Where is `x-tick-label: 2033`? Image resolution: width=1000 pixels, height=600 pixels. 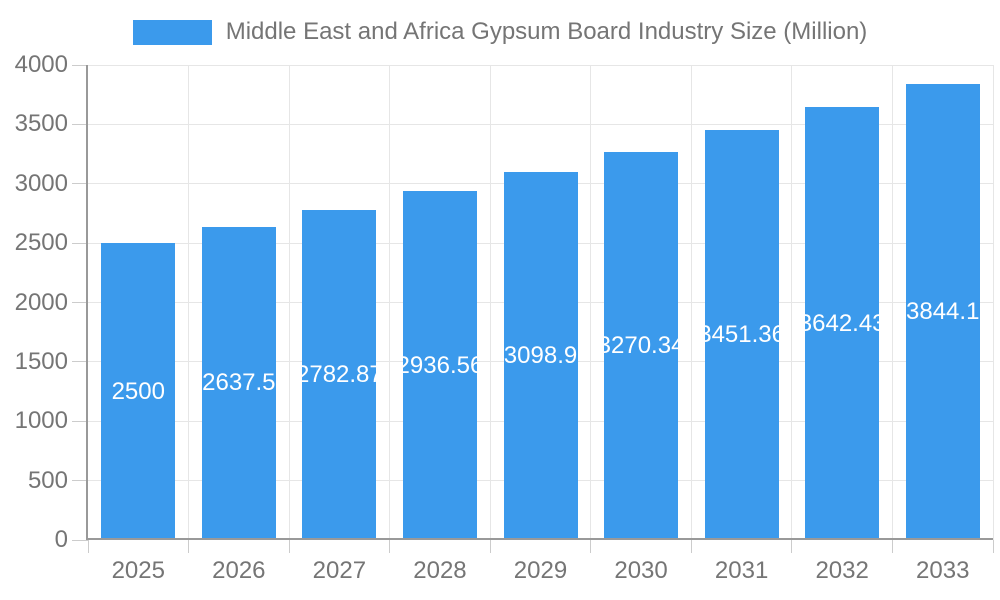 x-tick-label: 2033 is located at coordinates (943, 570).